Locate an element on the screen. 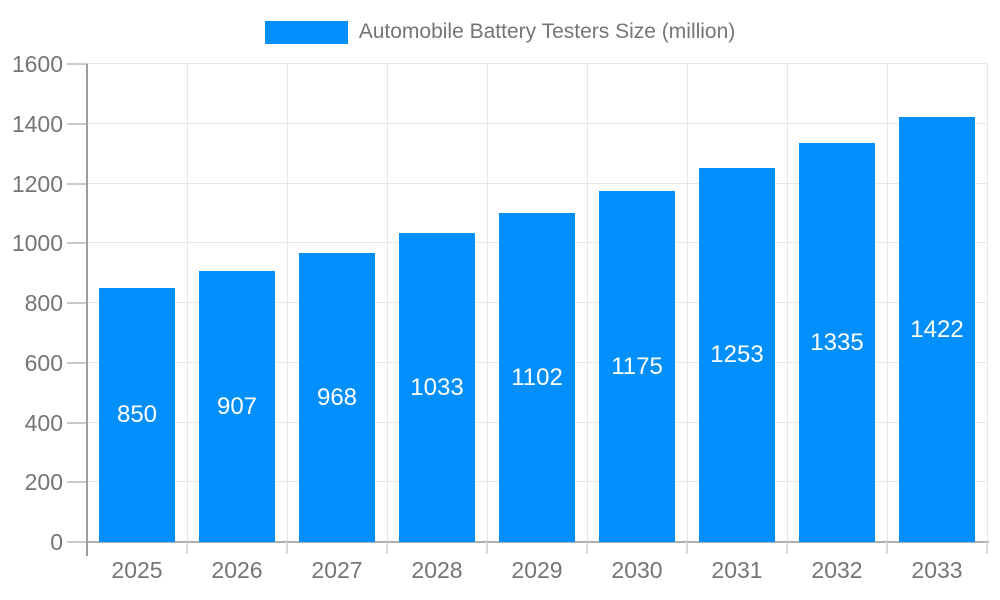 The height and width of the screenshot is (600, 1000). x-axis-label: 2030 is located at coordinates (637, 570).